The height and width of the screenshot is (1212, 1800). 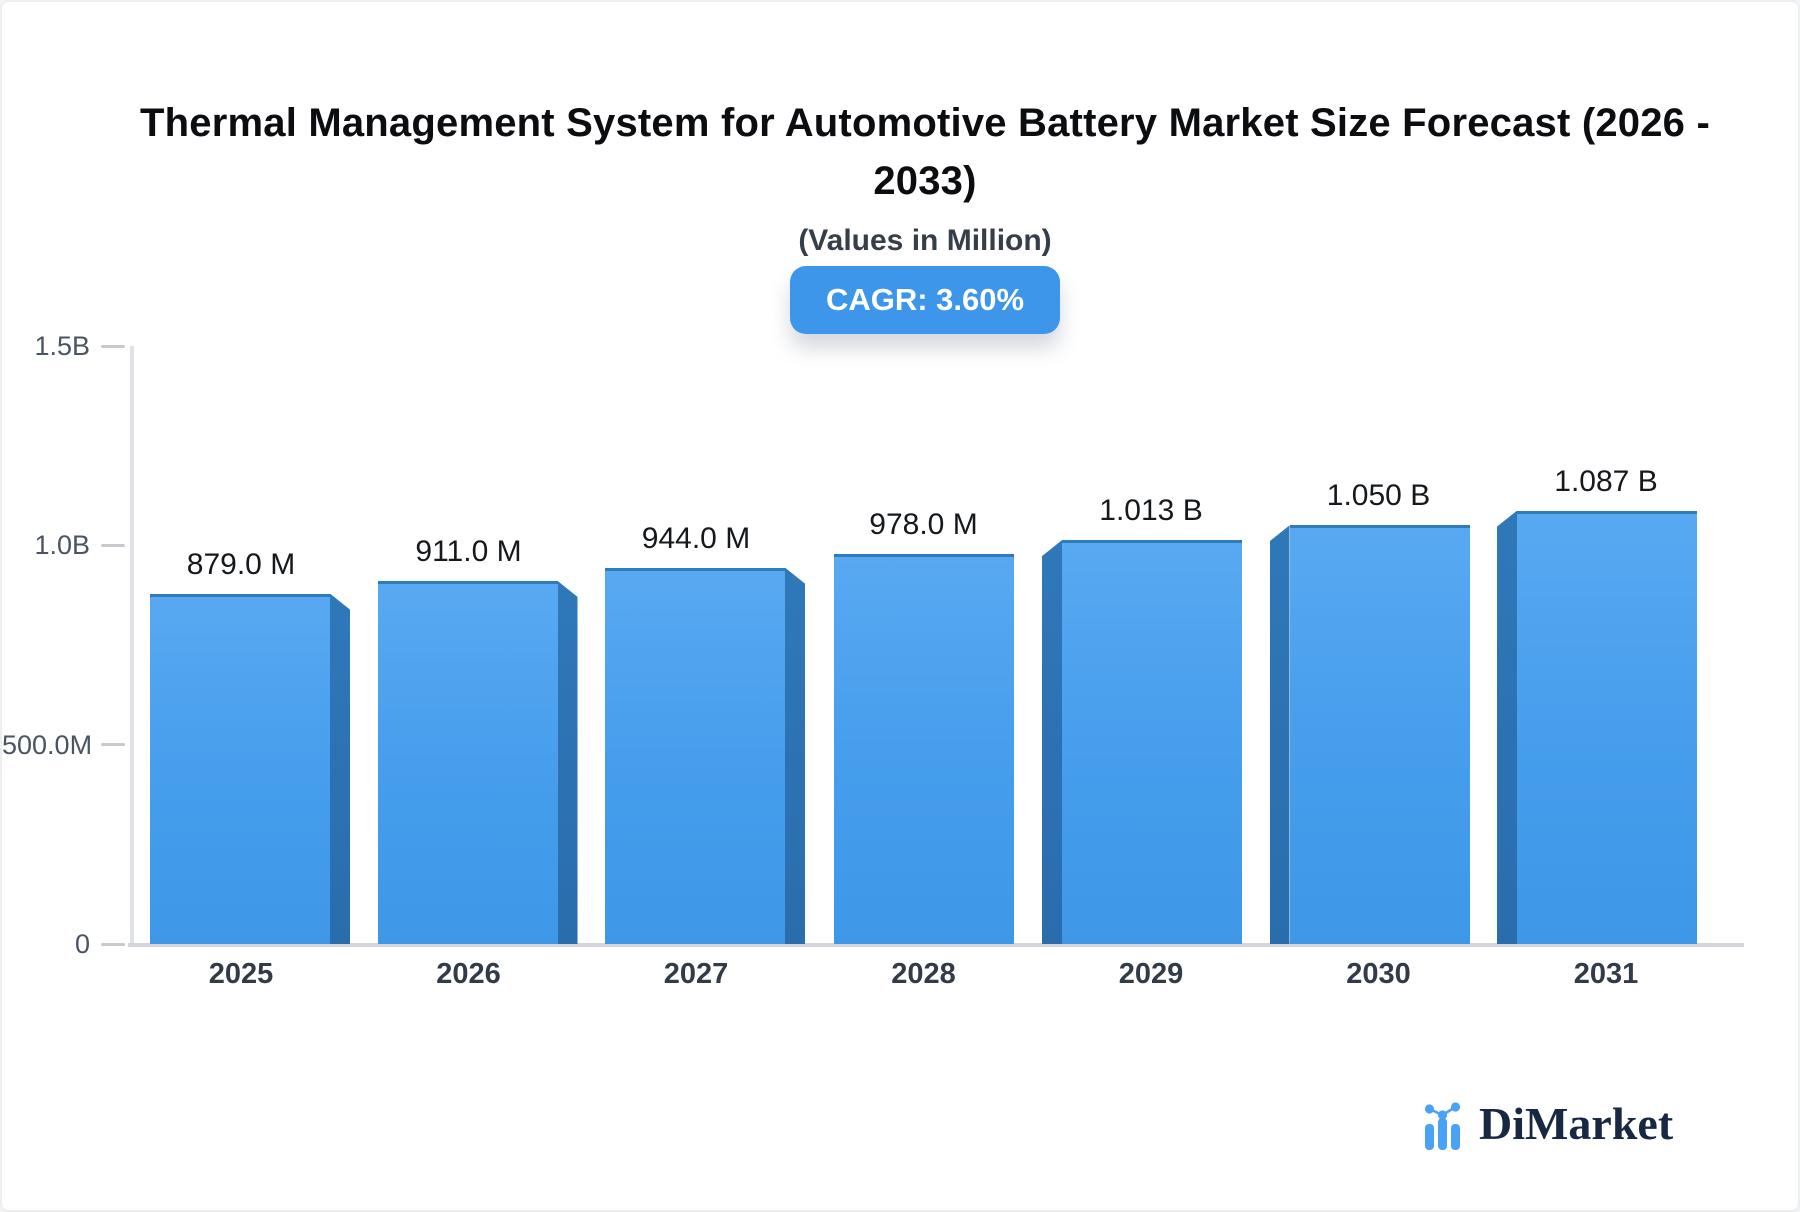 I want to click on x-tick-label: 2029, so click(x=1151, y=974).